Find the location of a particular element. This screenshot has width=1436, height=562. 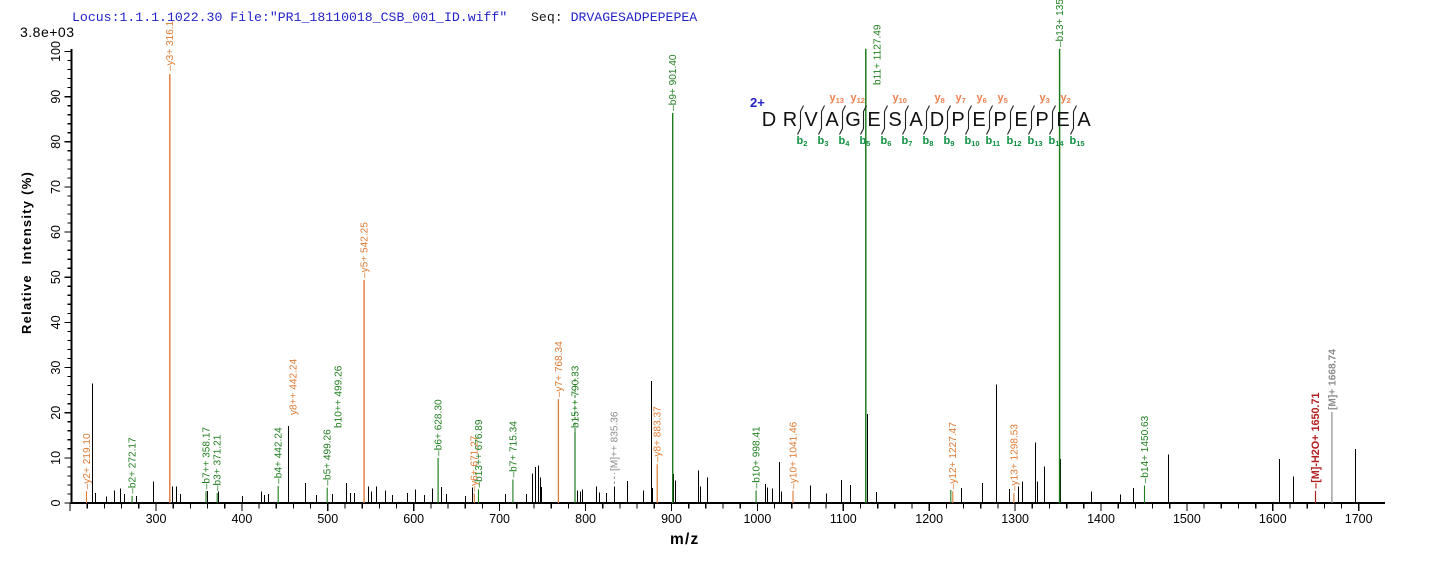

svg-text: –y13+ 1298.53 is located at coordinates (1014, 457).